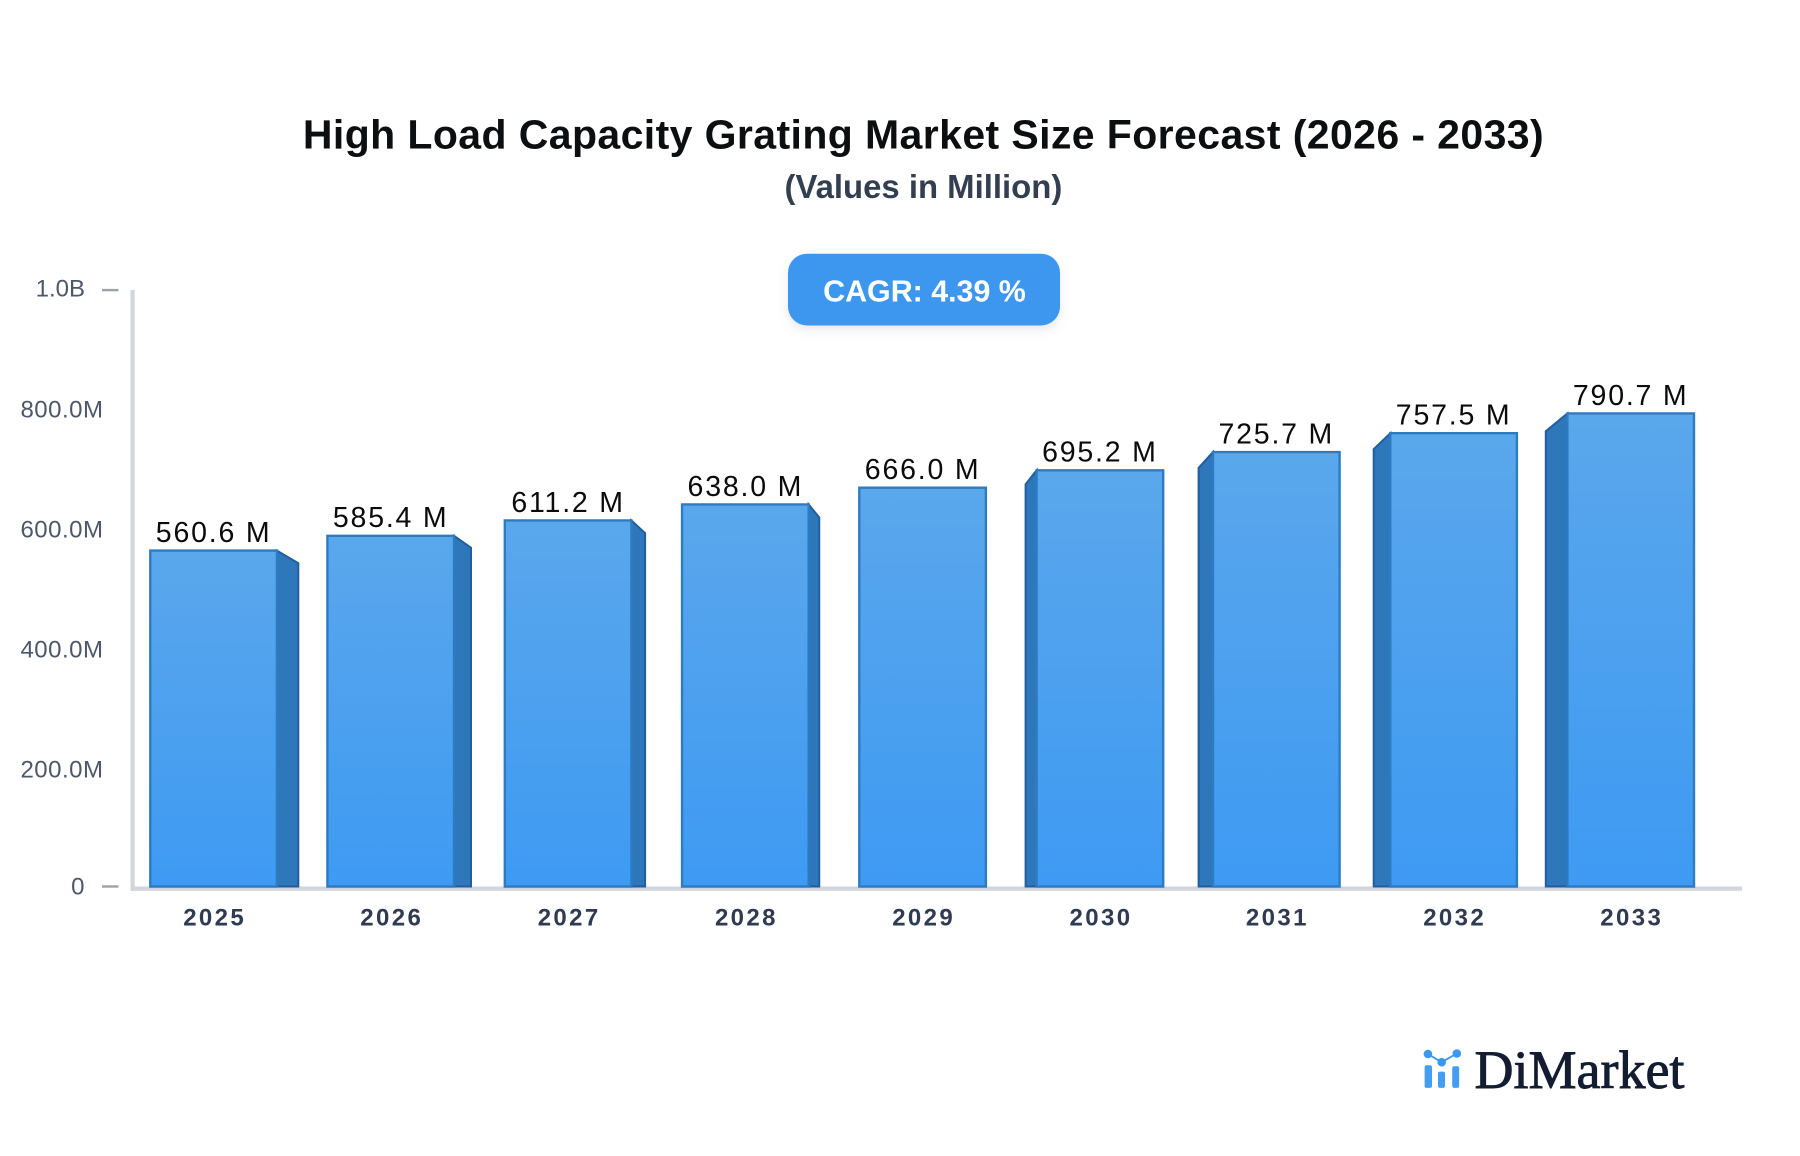  Describe the element at coordinates (61, 410) in the screenshot. I see `svg-text: 800.0M` at that location.